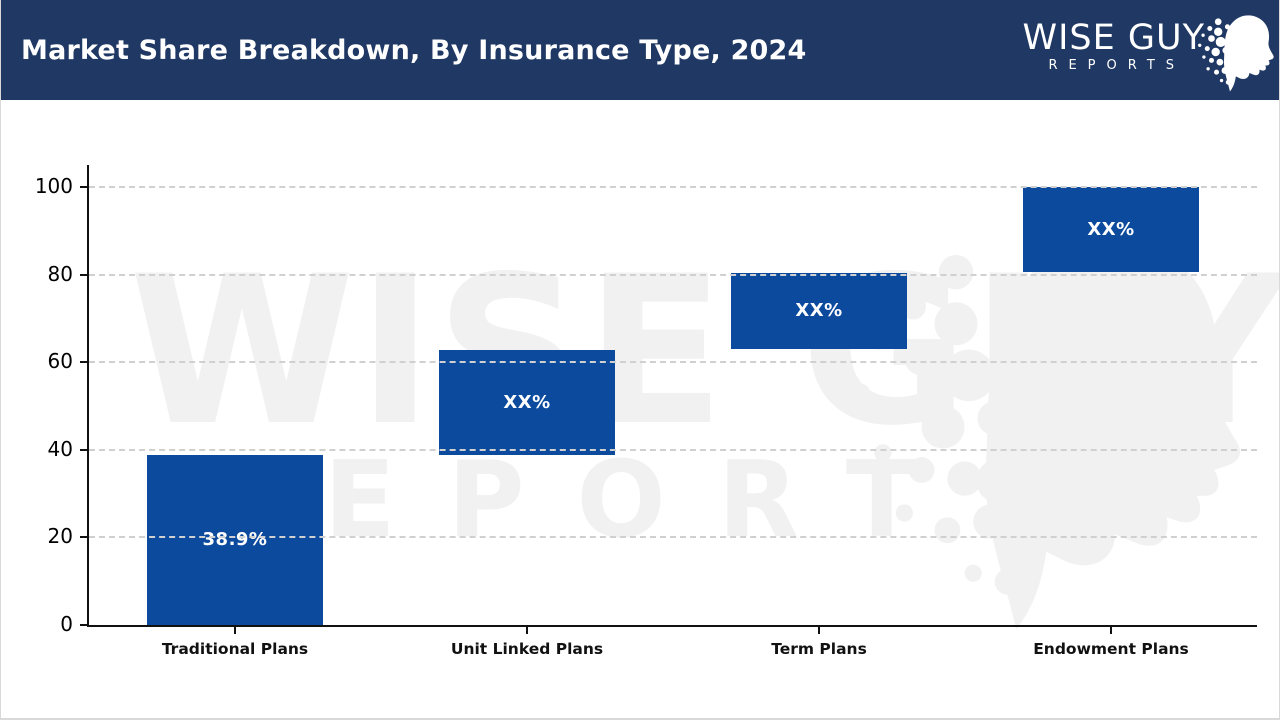  Describe the element at coordinates (60, 273) in the screenshot. I see `y-tick-label: 80` at that location.